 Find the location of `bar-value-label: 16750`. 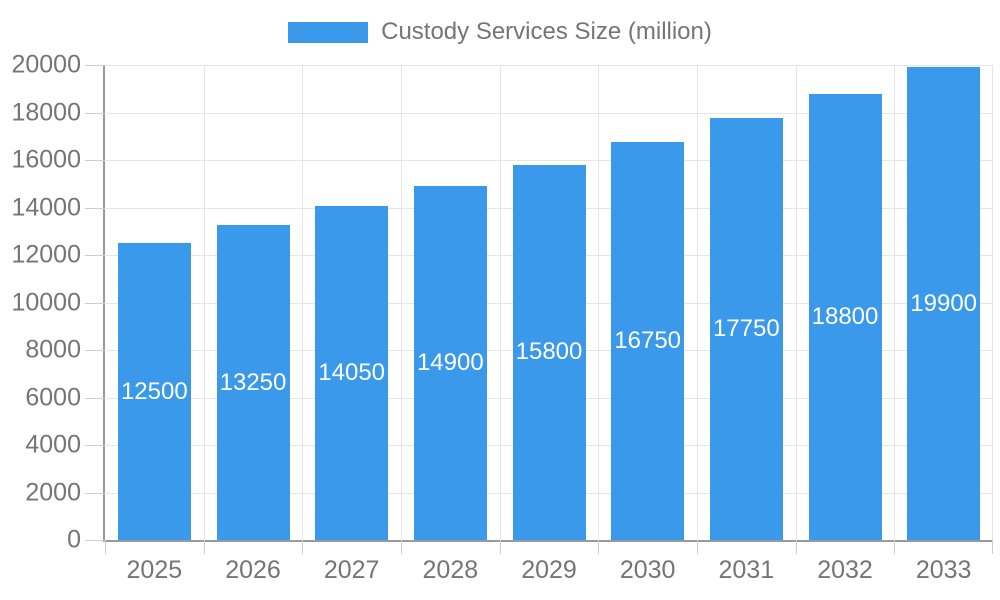

bar-value-label: 16750 is located at coordinates (648, 341).